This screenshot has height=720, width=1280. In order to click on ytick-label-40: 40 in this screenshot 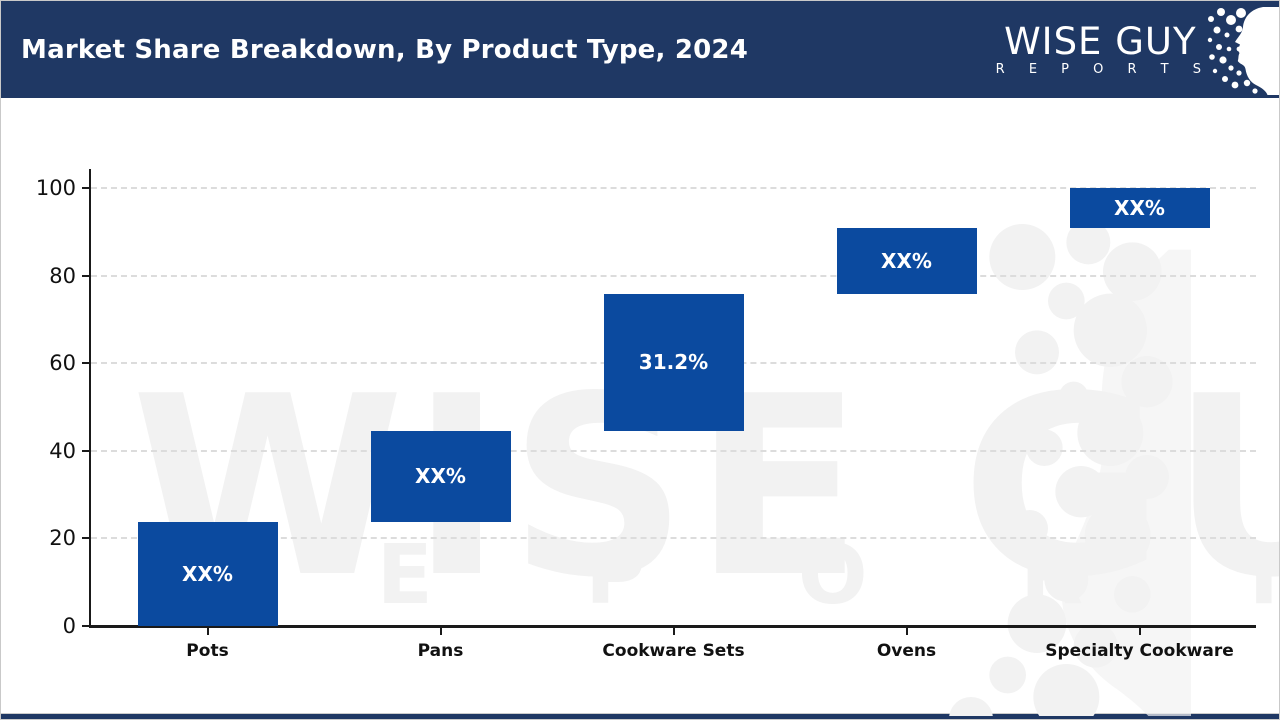, I will do `click(62, 450)`.